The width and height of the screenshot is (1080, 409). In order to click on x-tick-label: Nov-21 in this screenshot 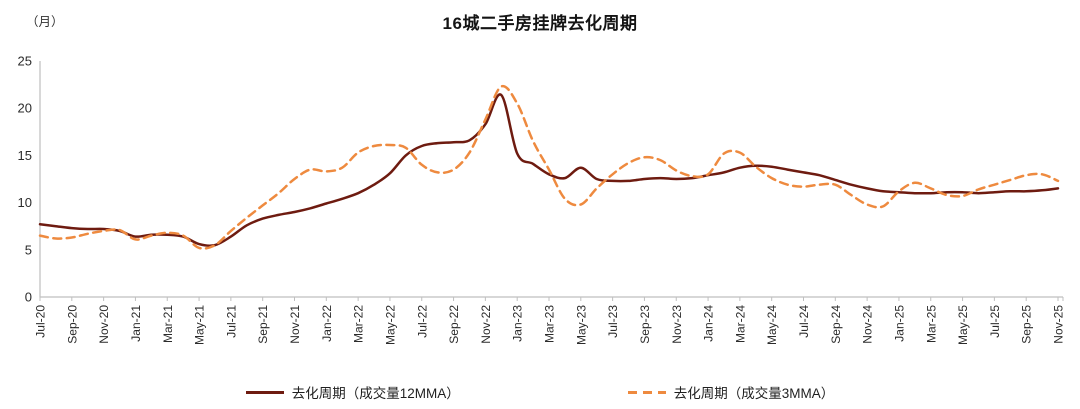, I will do `click(295, 324)`.